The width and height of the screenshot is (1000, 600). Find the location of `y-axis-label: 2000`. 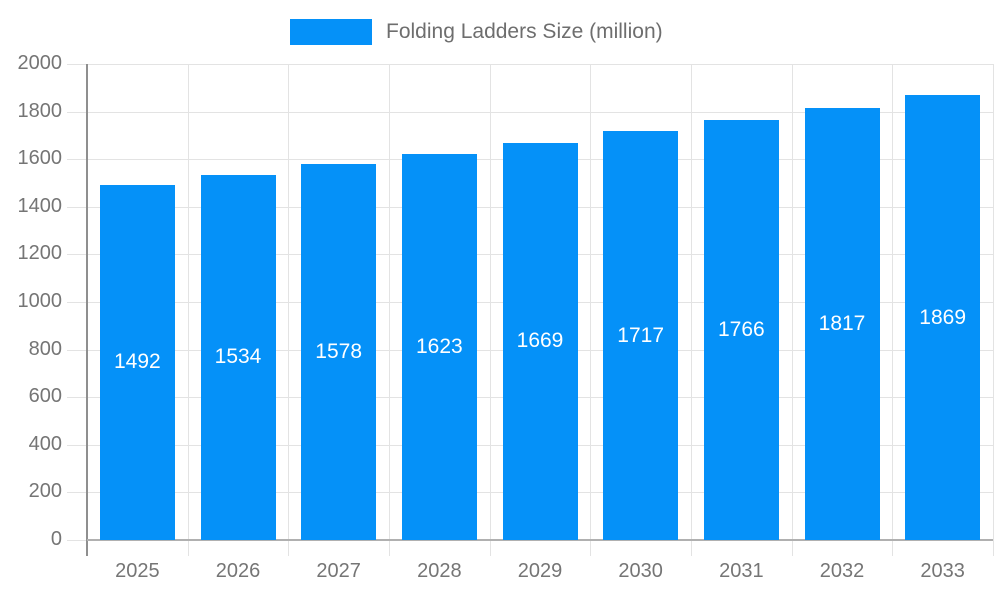

y-axis-label: 2000 is located at coordinates (40, 63).